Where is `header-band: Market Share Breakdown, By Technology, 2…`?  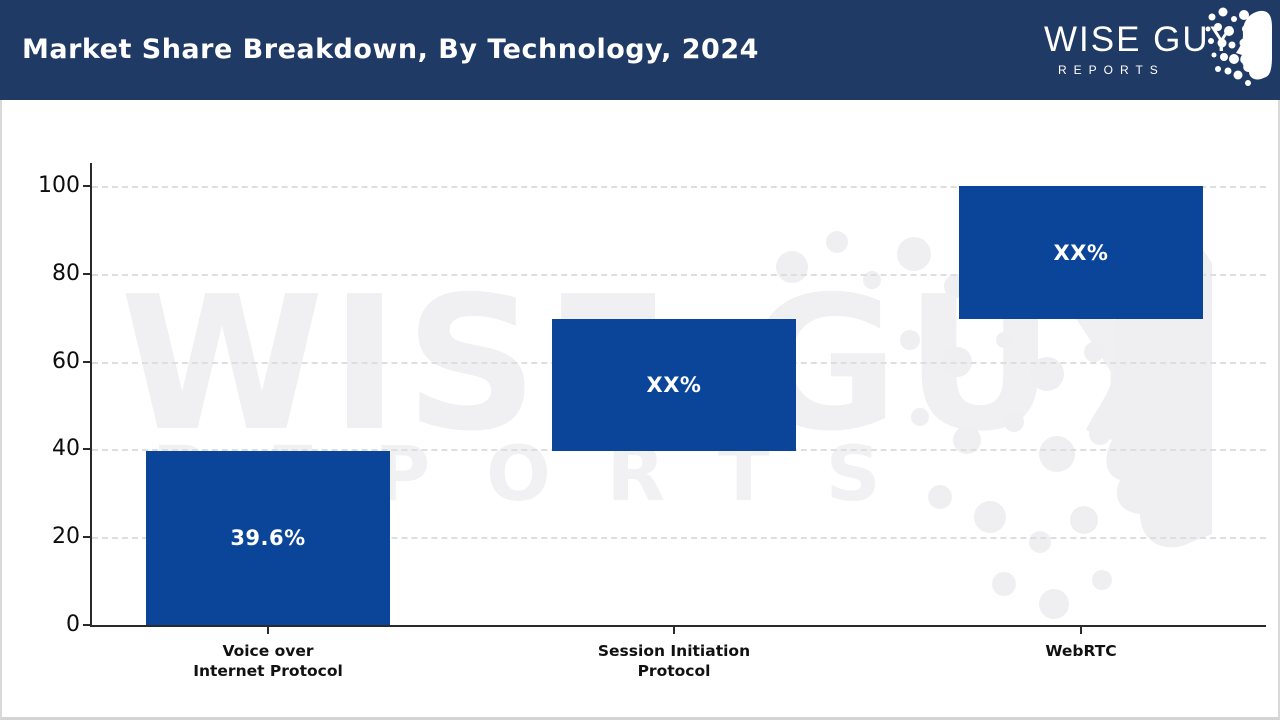 header-band: Market Share Breakdown, By Technology, 2… is located at coordinates (640, 50).